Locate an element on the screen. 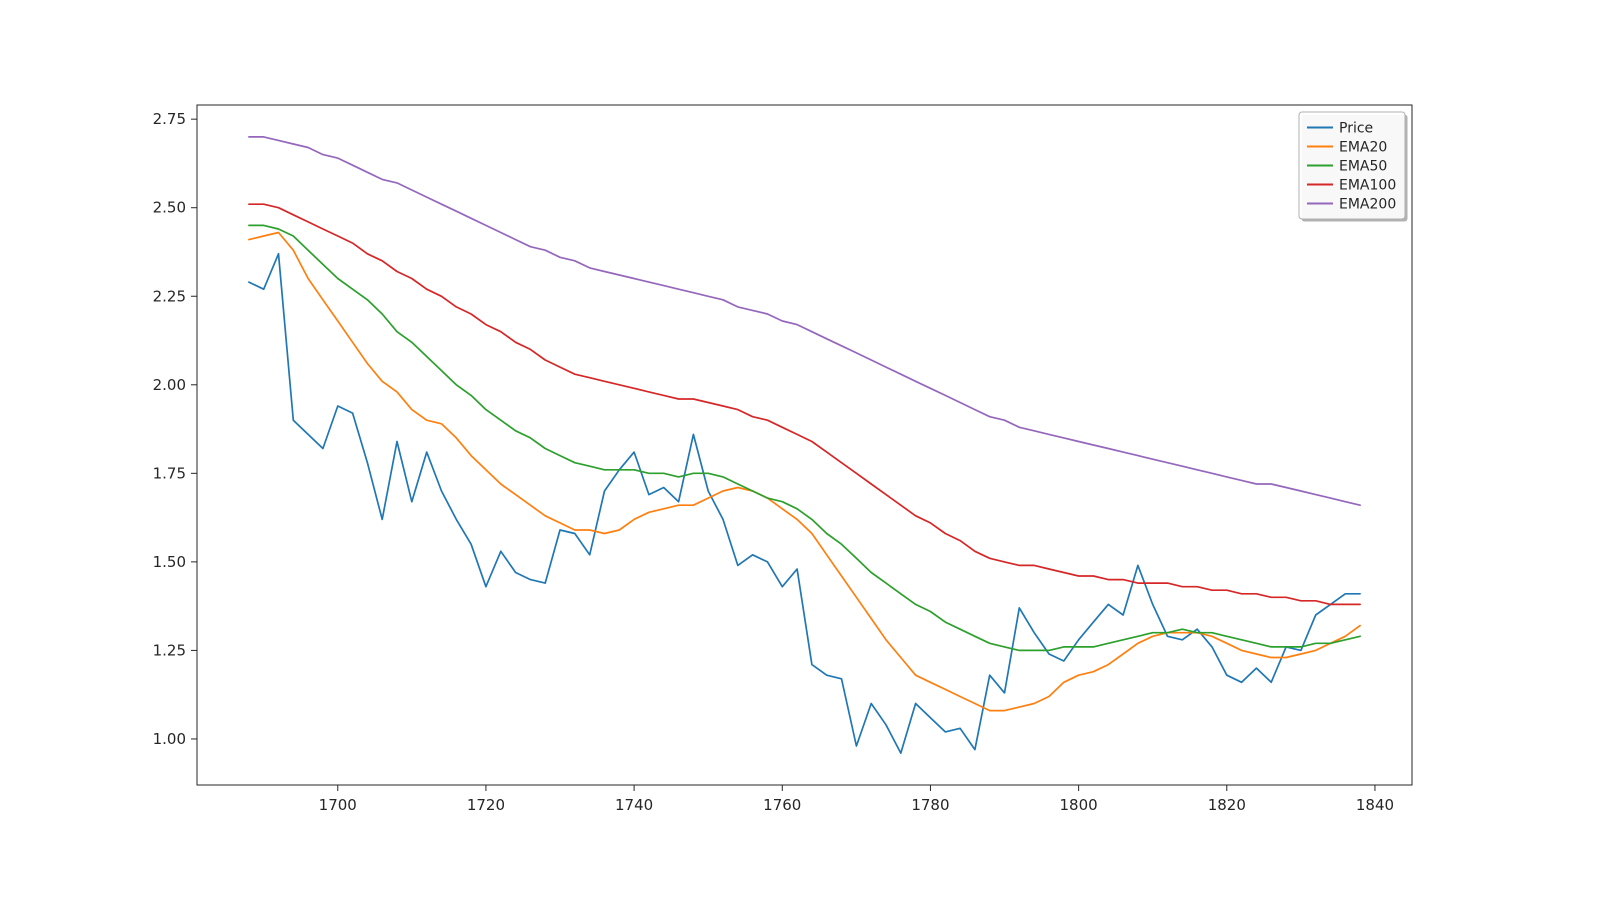 The width and height of the screenshot is (1600, 900). legend-label: Price is located at coordinates (1356, 129).